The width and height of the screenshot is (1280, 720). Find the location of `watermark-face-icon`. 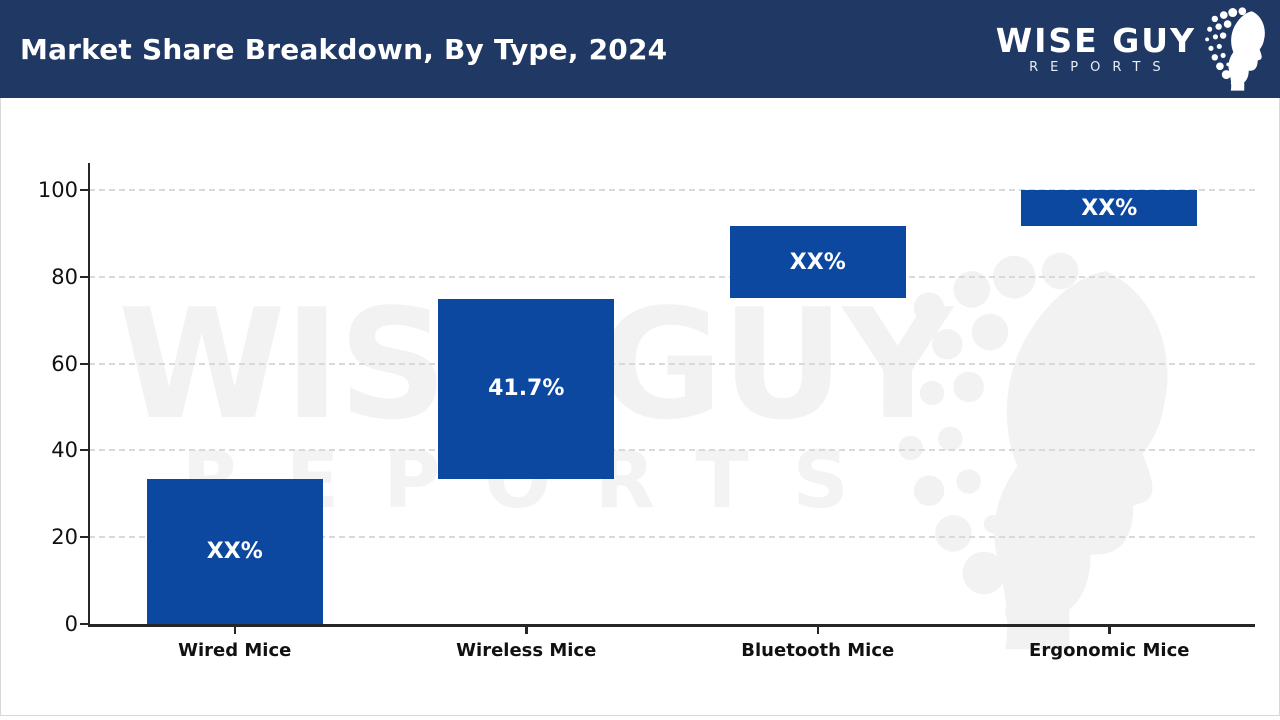

watermark-face-icon is located at coordinates (1025, 451).